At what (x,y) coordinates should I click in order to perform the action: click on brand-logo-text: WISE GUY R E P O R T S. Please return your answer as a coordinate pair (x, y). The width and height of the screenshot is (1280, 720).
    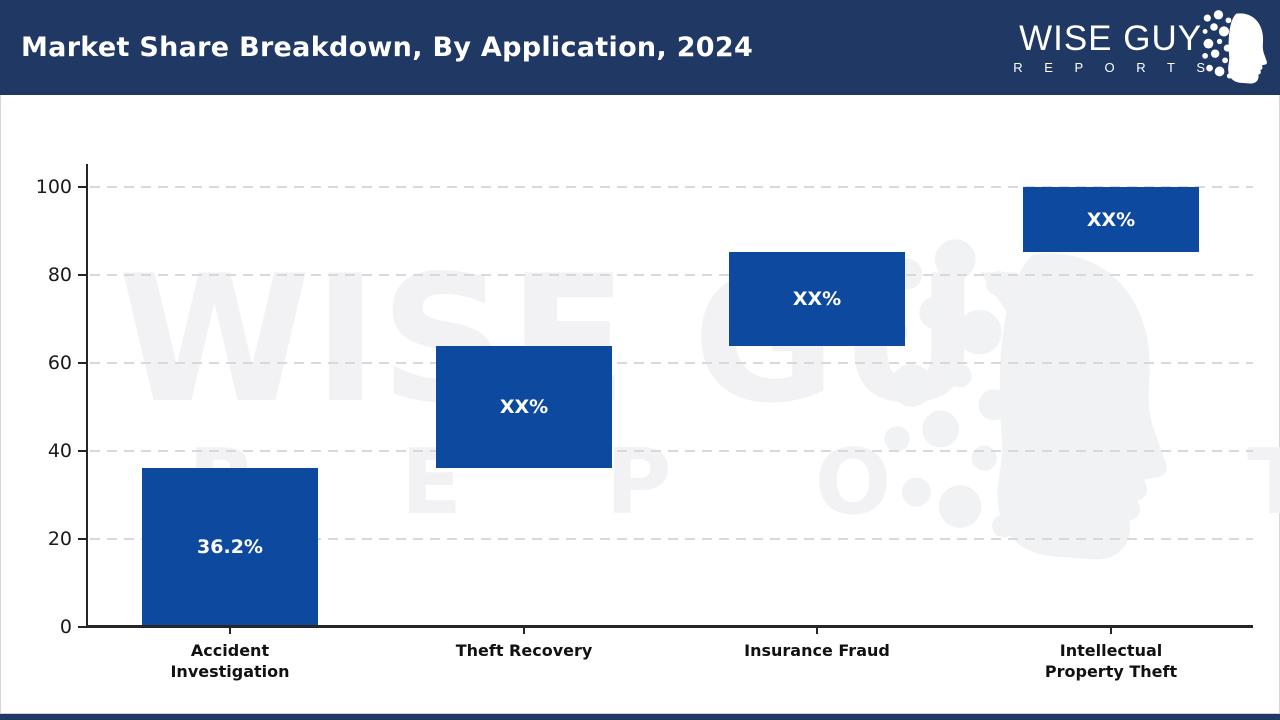
    Looking at the image, I should click on (1110, 48).